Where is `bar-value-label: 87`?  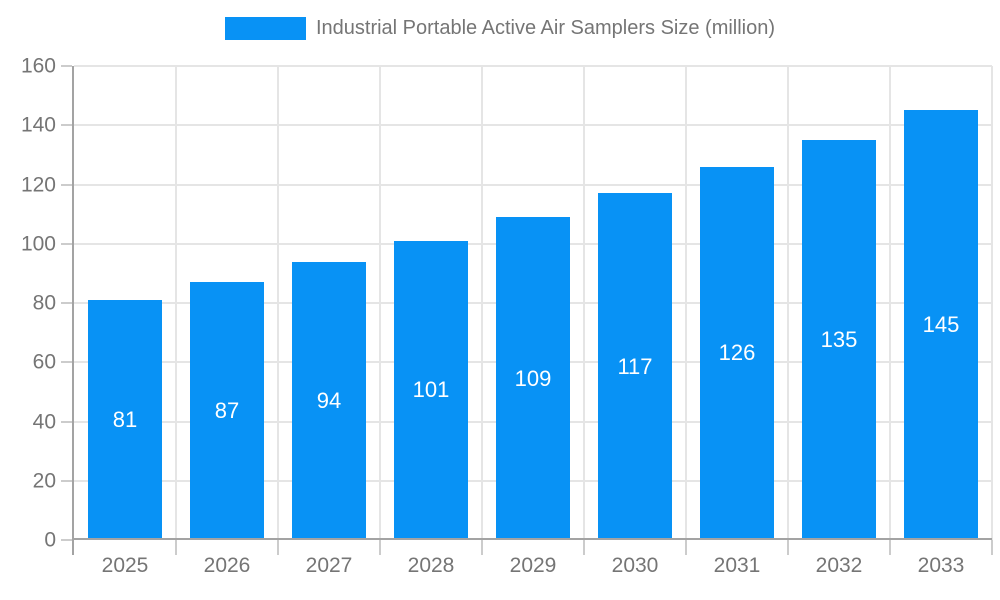
bar-value-label: 87 is located at coordinates (227, 411).